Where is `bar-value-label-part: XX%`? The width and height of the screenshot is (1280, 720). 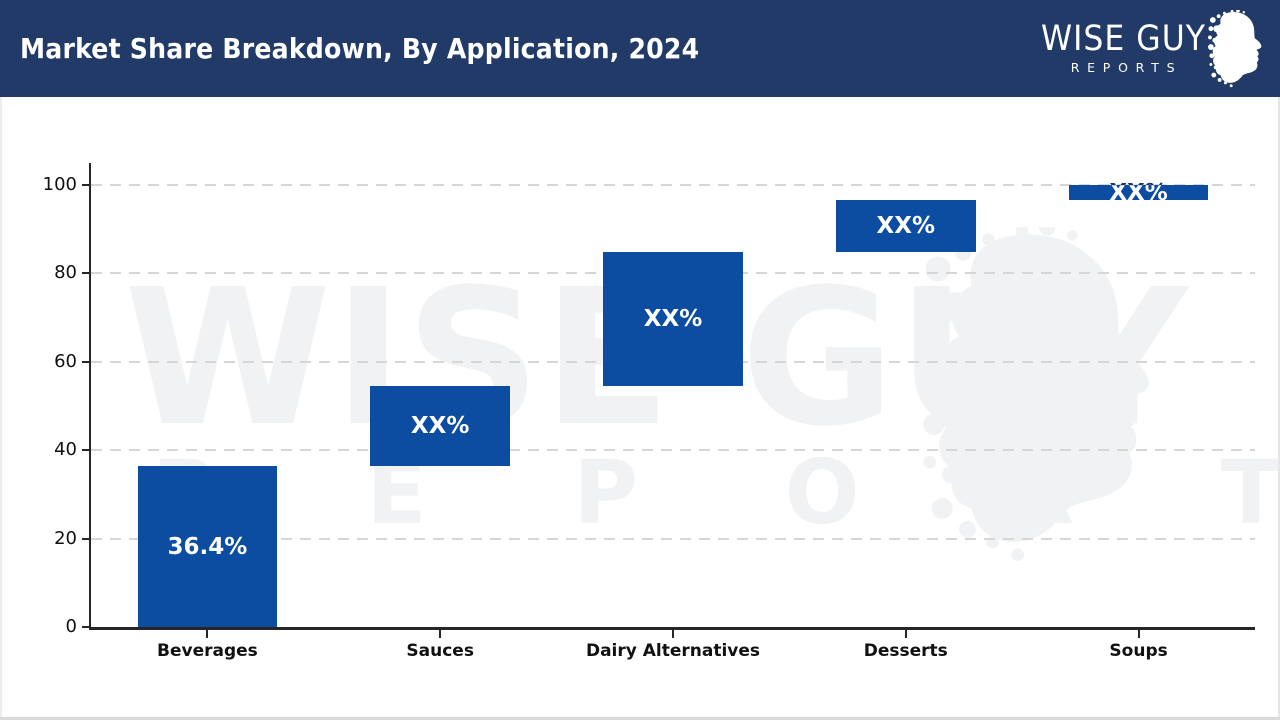
bar-value-label-part: XX% is located at coordinates (1138, 192).